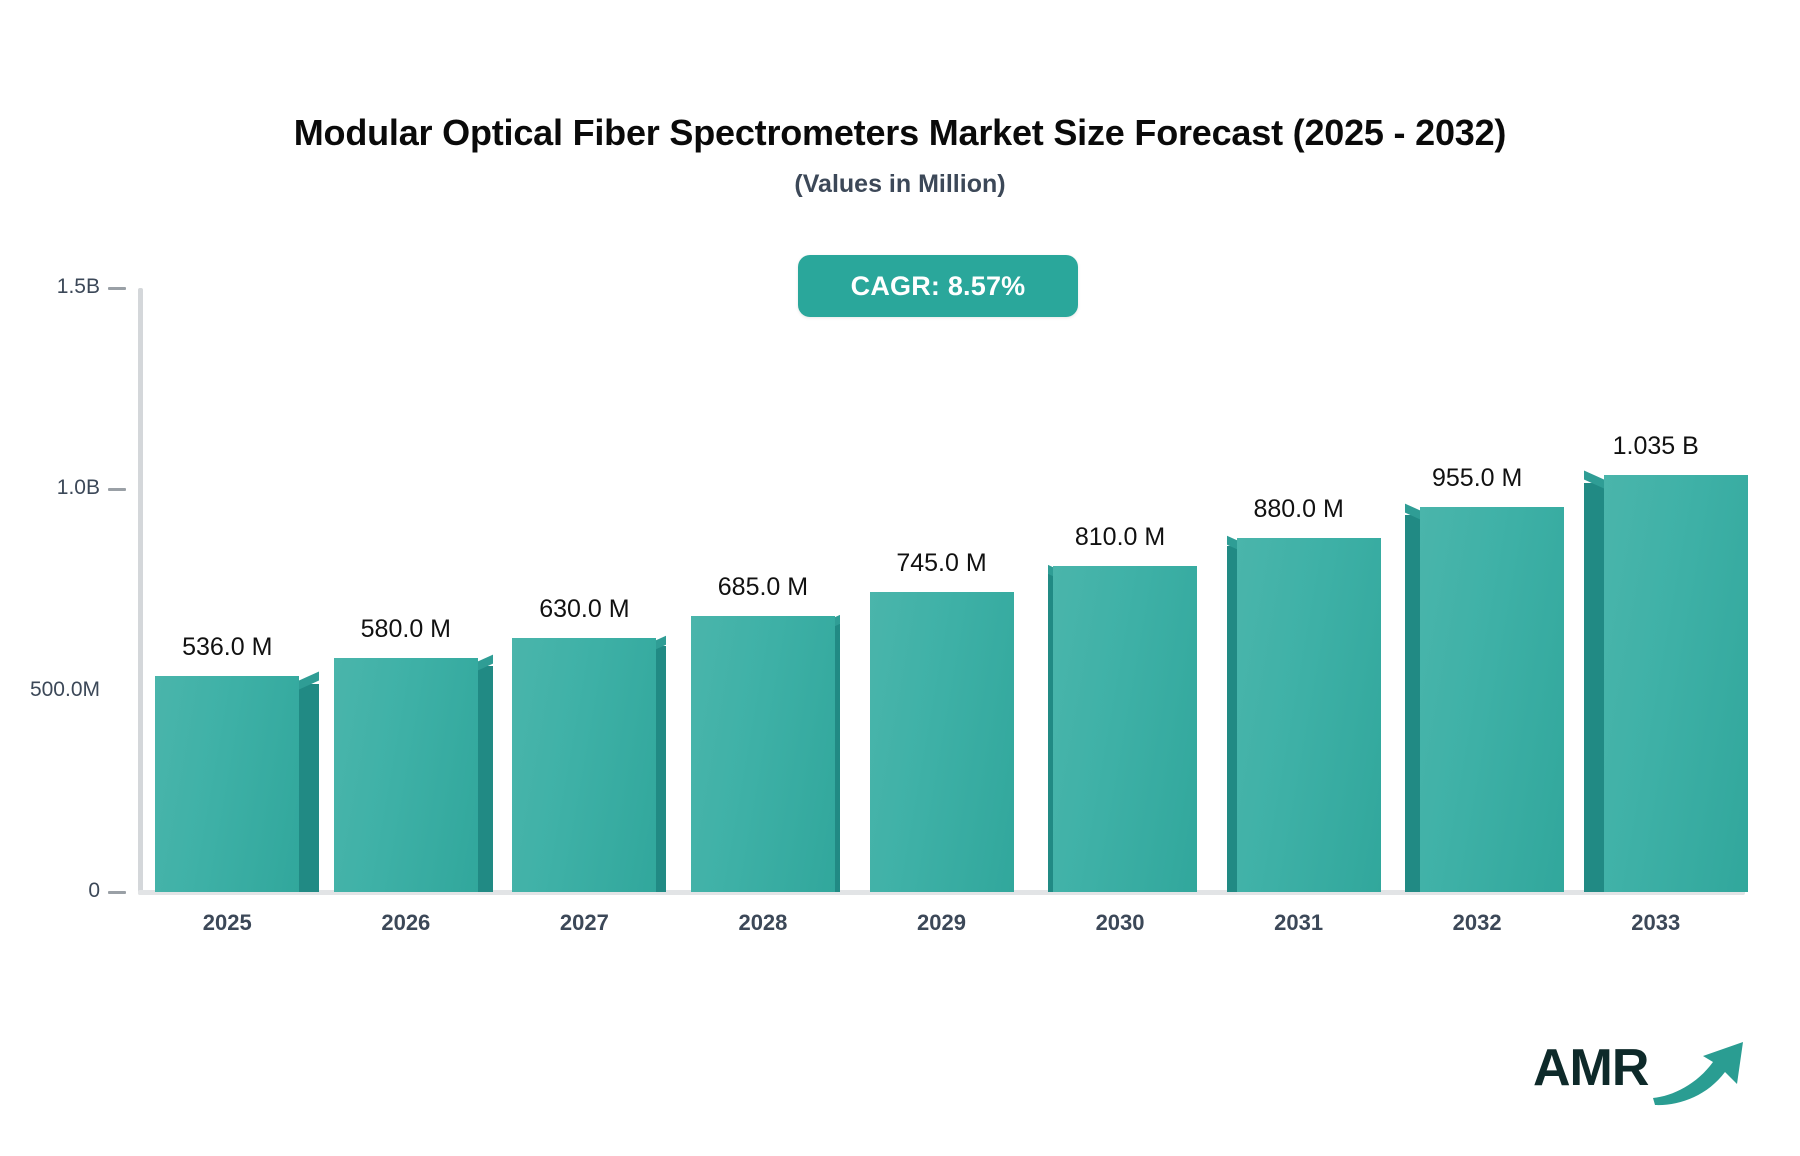 This screenshot has width=1800, height=1156. Describe the element at coordinates (1299, 922) in the screenshot. I see `x-tick-label-2031: 2031` at that location.